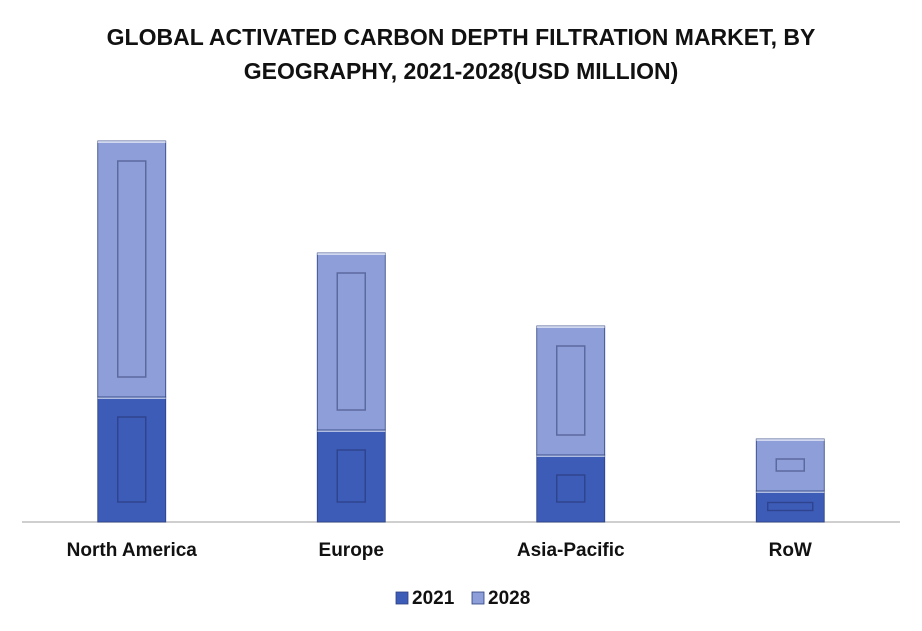 The width and height of the screenshot is (922, 631). I want to click on x-tick-label: RoW, so click(790, 550).